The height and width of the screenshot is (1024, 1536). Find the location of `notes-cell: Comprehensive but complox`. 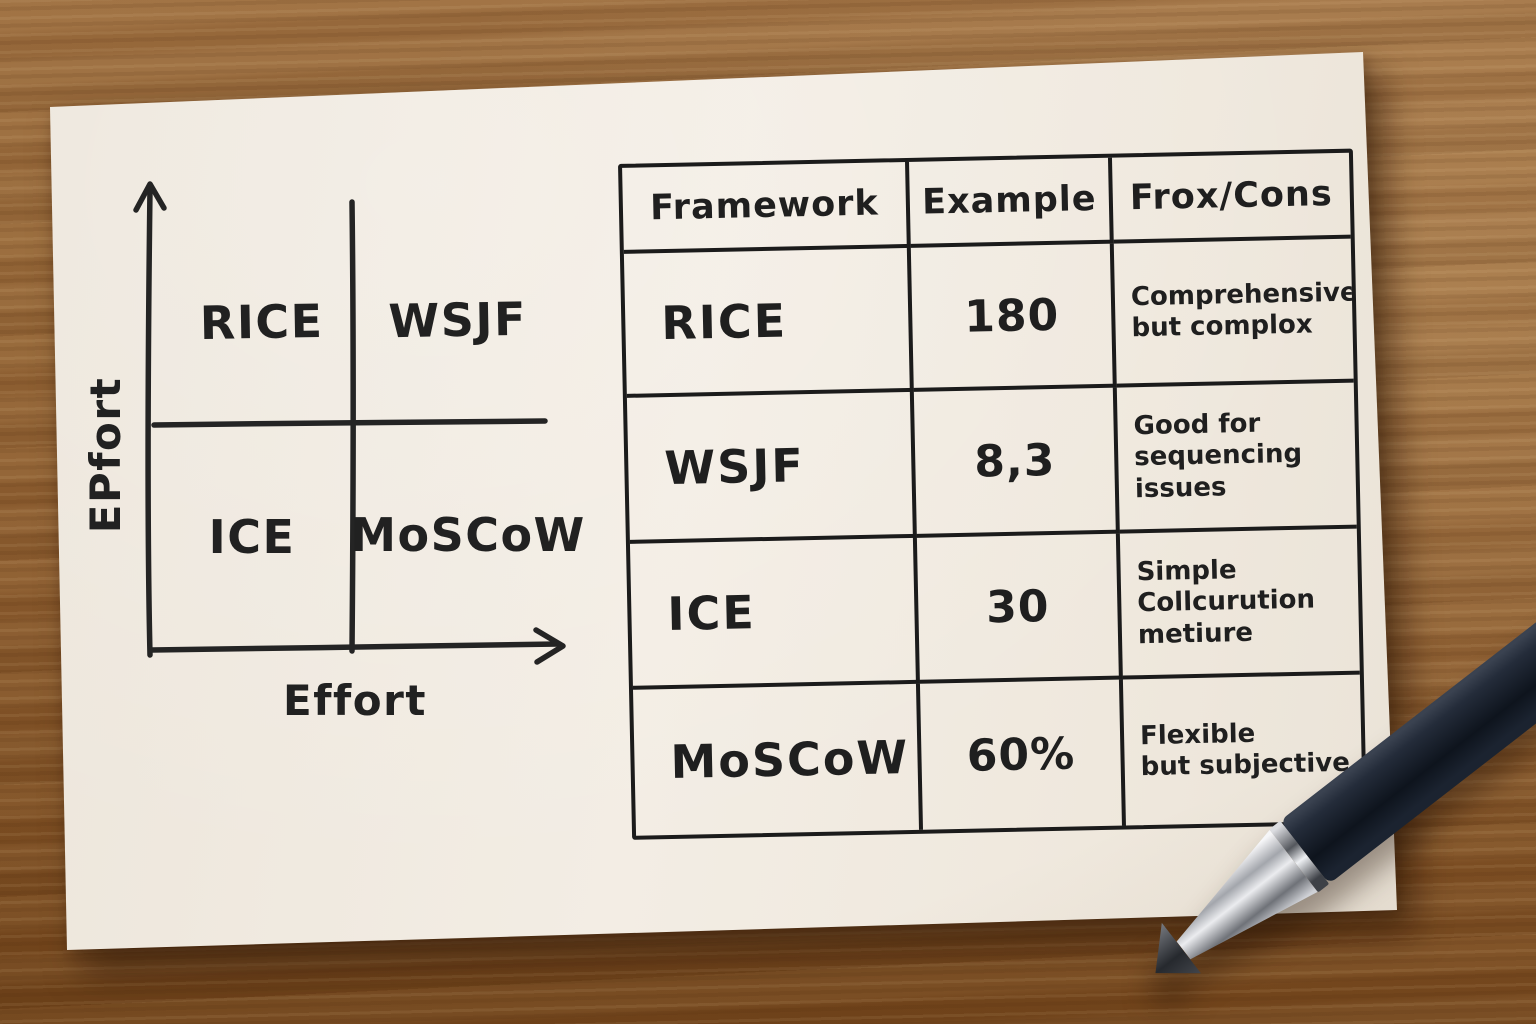

notes-cell: Comprehensive but complox is located at coordinates (1233, 313).